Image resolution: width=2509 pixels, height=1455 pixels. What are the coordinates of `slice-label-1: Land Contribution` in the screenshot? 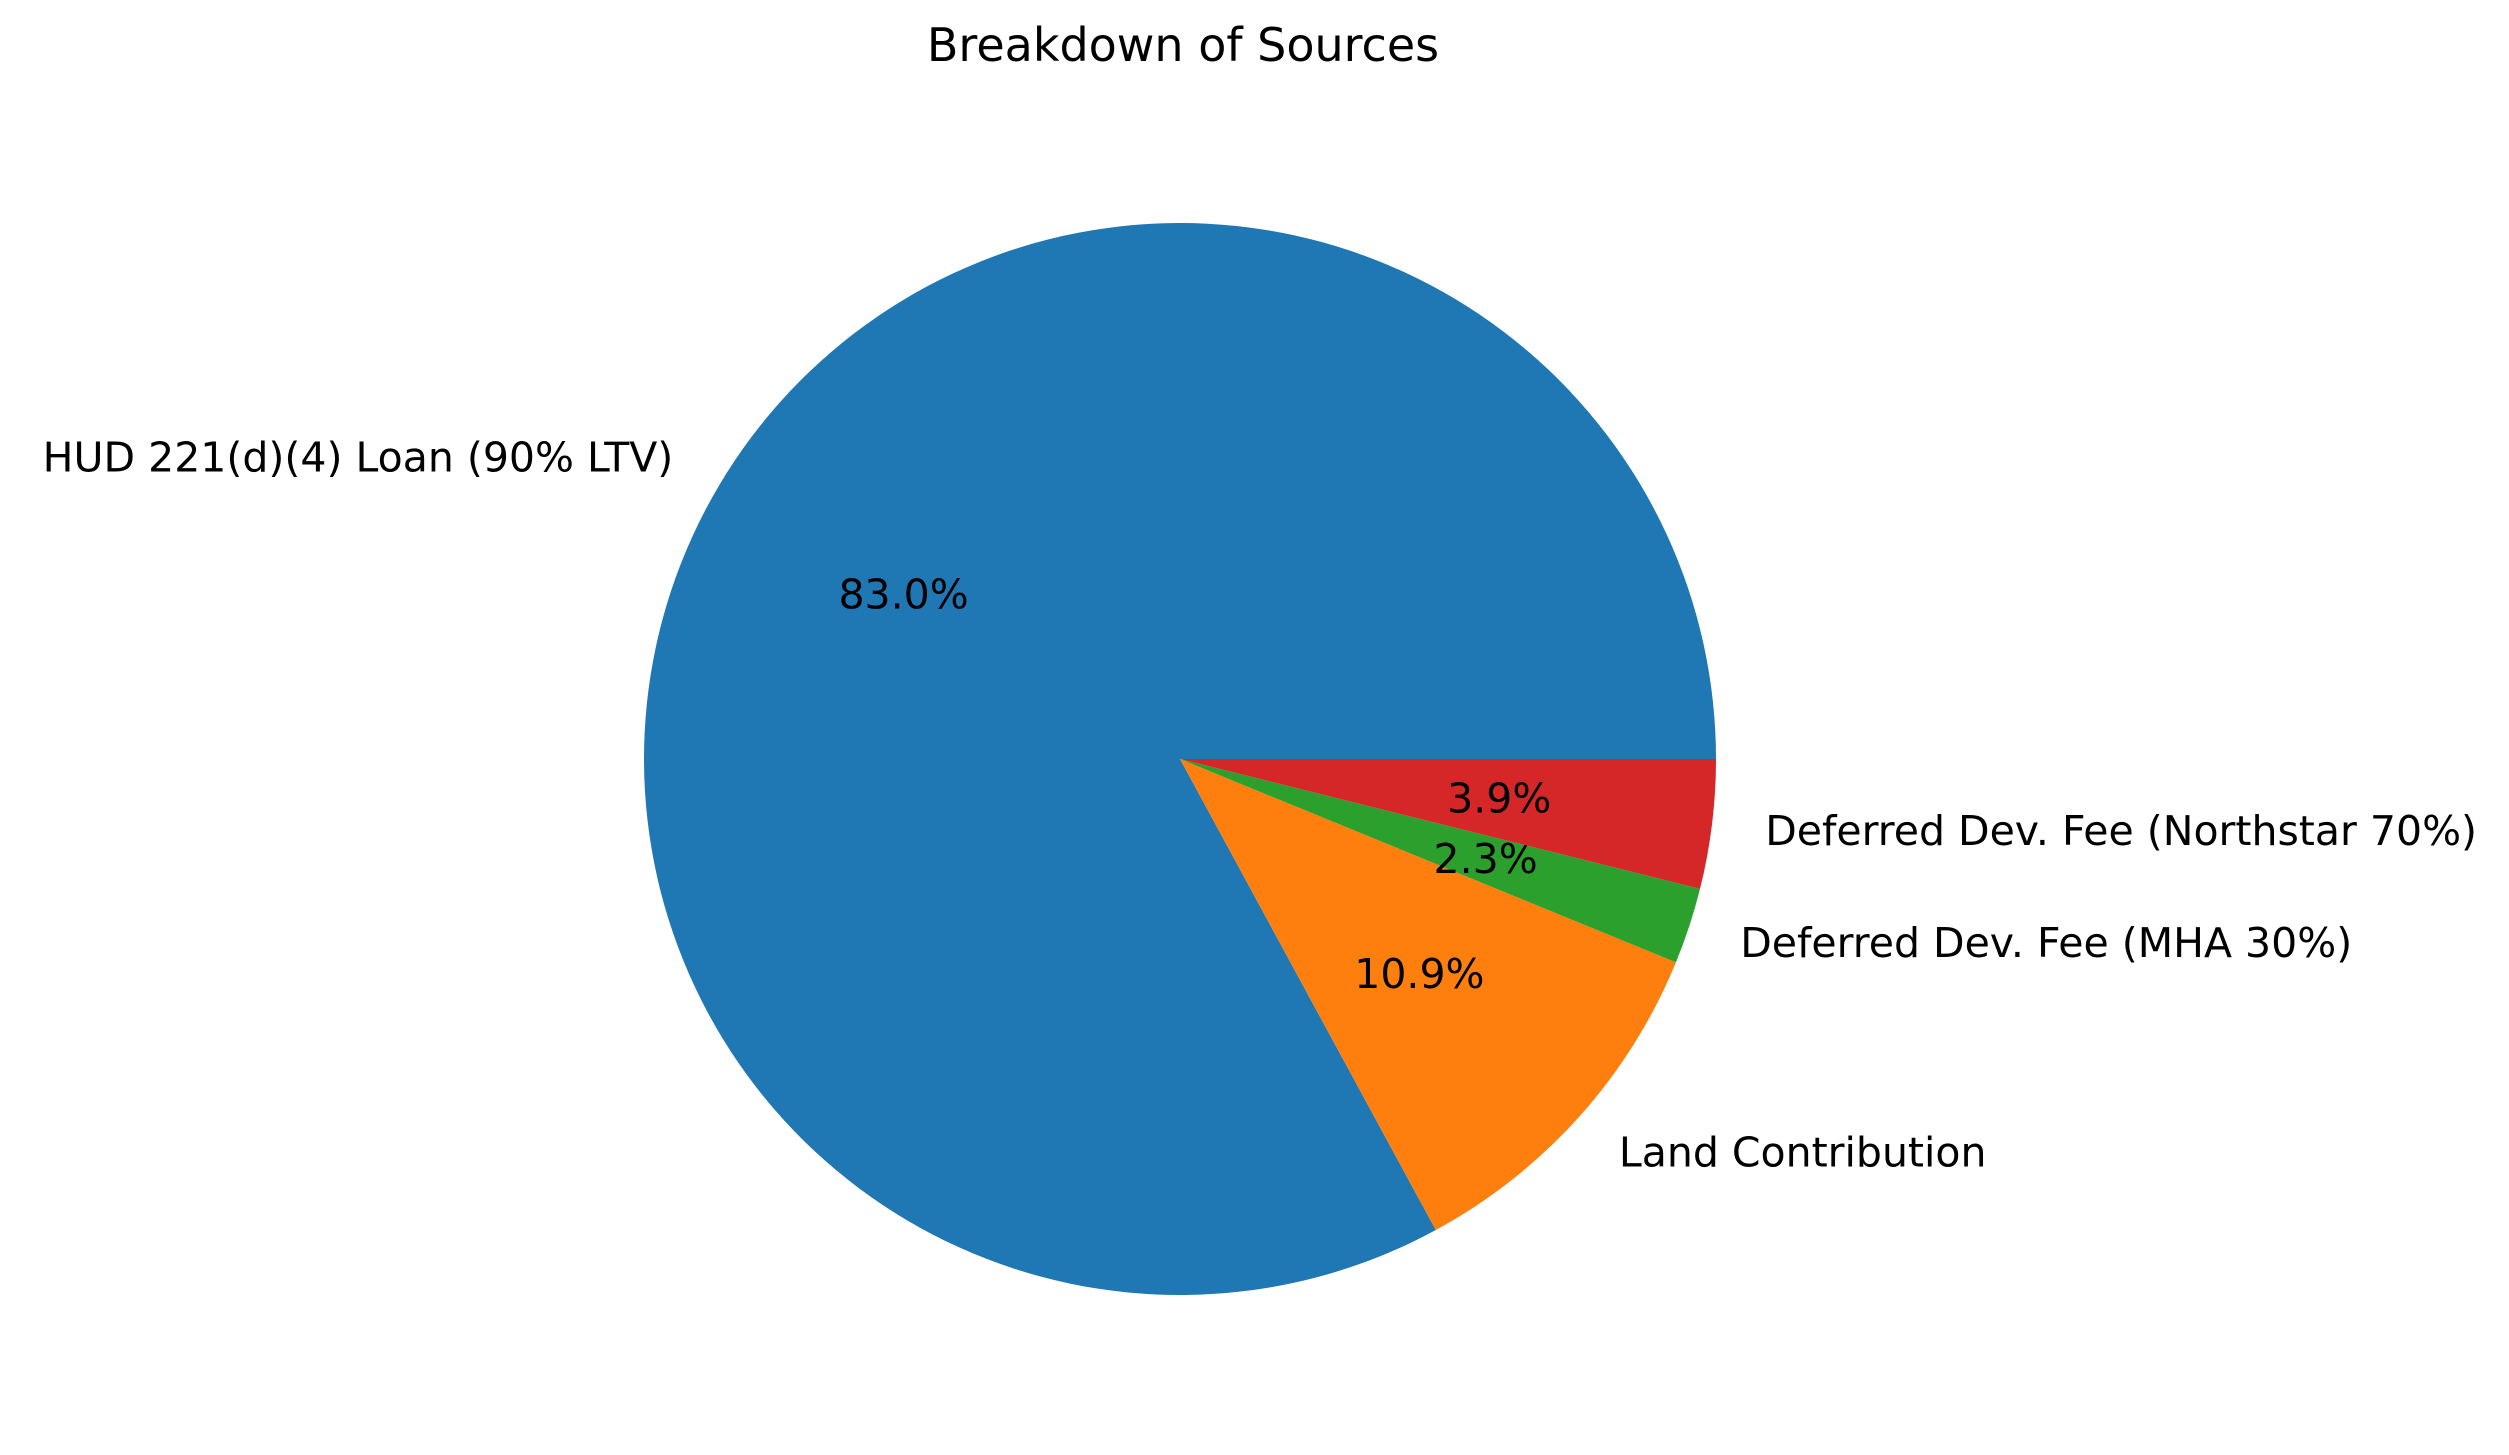 It's located at (1803, 1153).